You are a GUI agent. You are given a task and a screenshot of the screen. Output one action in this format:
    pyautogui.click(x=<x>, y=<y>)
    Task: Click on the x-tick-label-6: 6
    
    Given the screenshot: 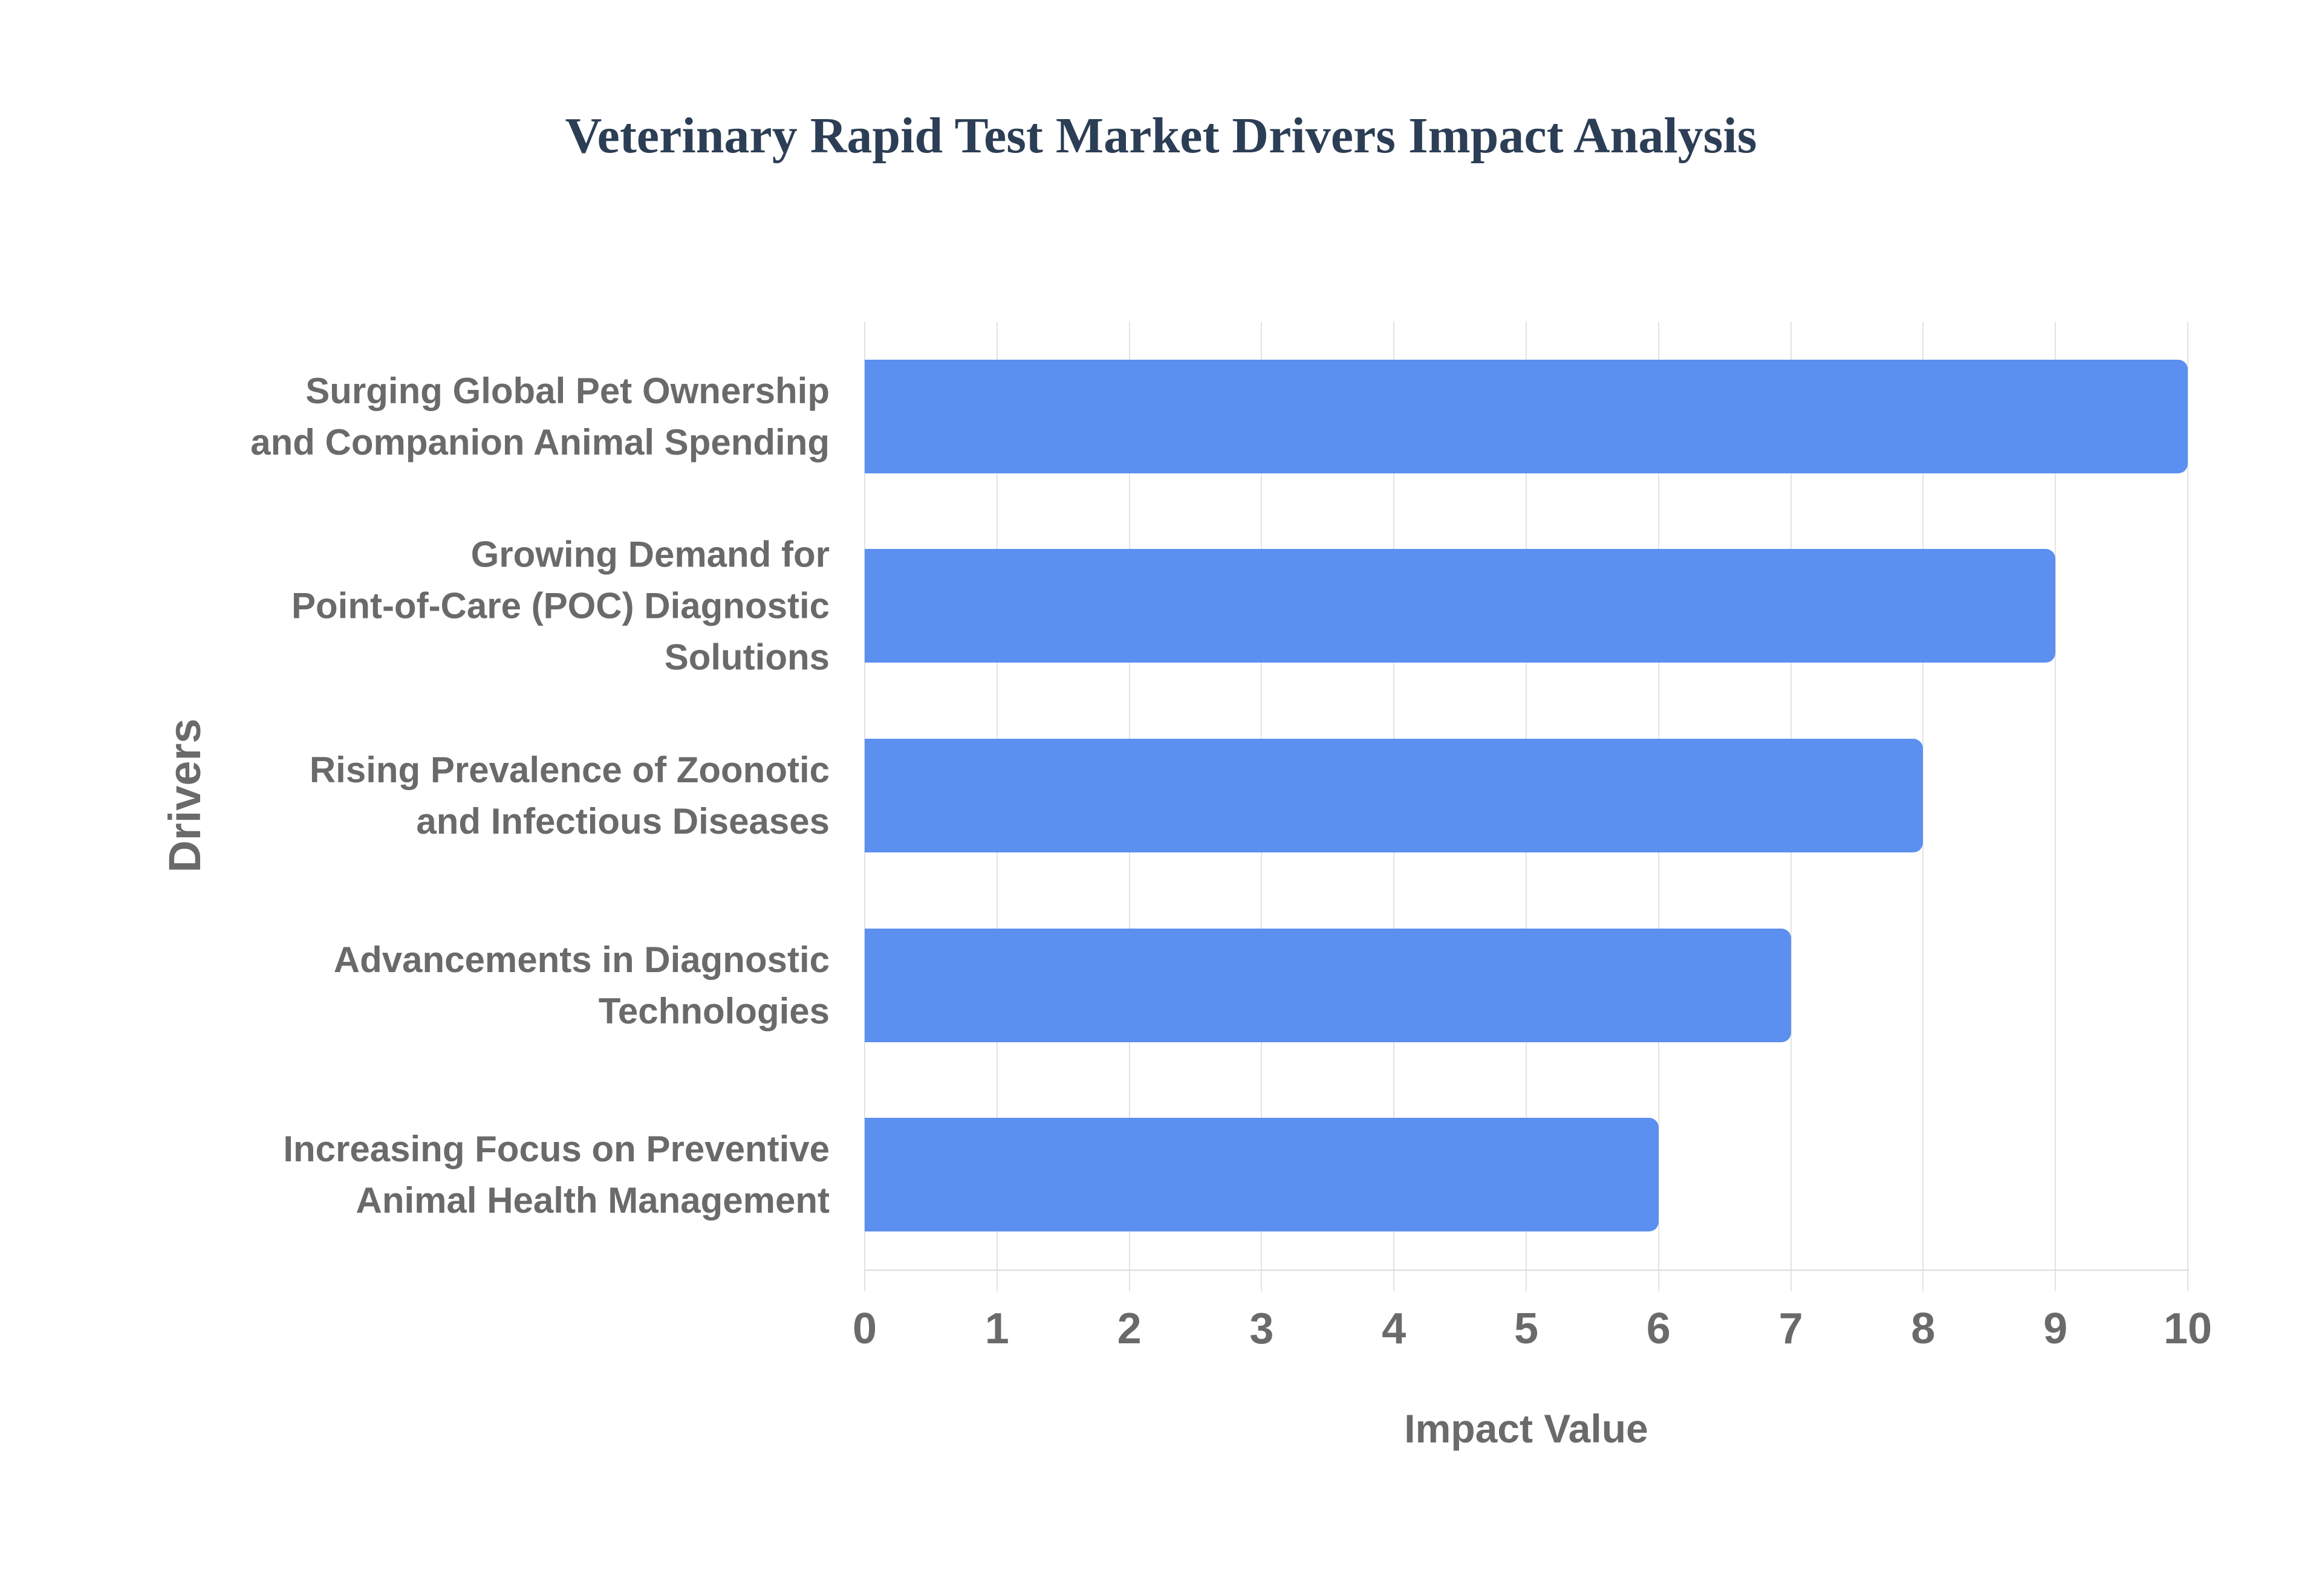 What is the action you would take?
    pyautogui.click(x=1658, y=1329)
    